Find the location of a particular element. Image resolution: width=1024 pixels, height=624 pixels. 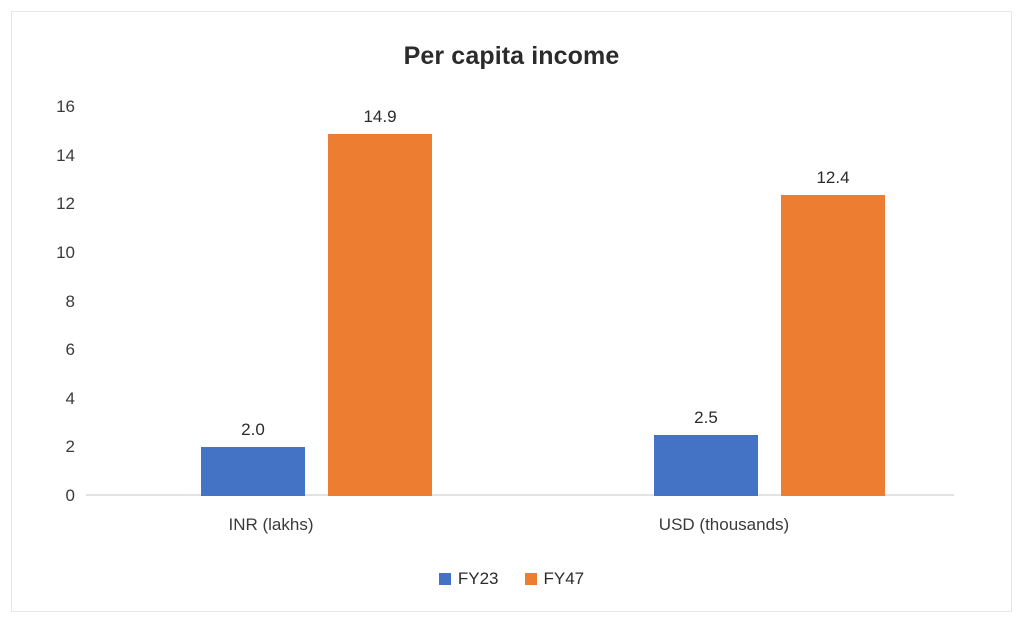

y-tick-label: 2 is located at coordinates (70, 447).